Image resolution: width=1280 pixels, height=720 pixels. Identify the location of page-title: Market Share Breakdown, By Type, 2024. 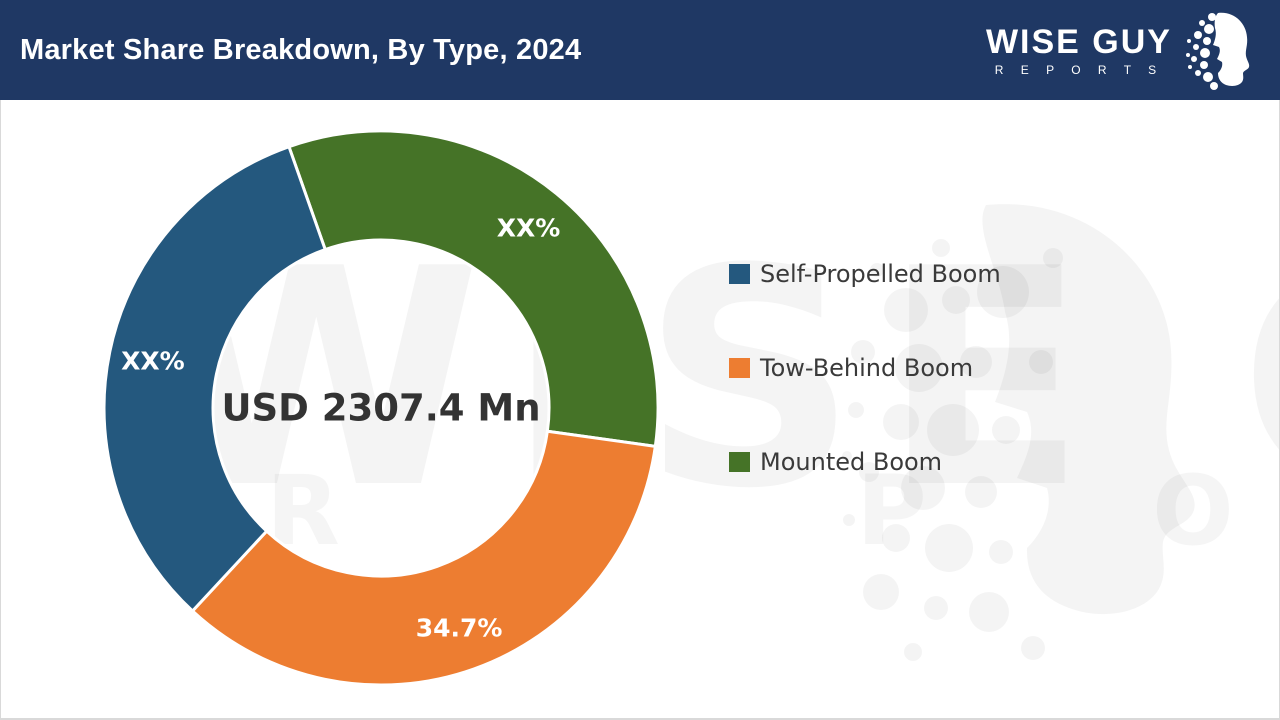
(301, 49).